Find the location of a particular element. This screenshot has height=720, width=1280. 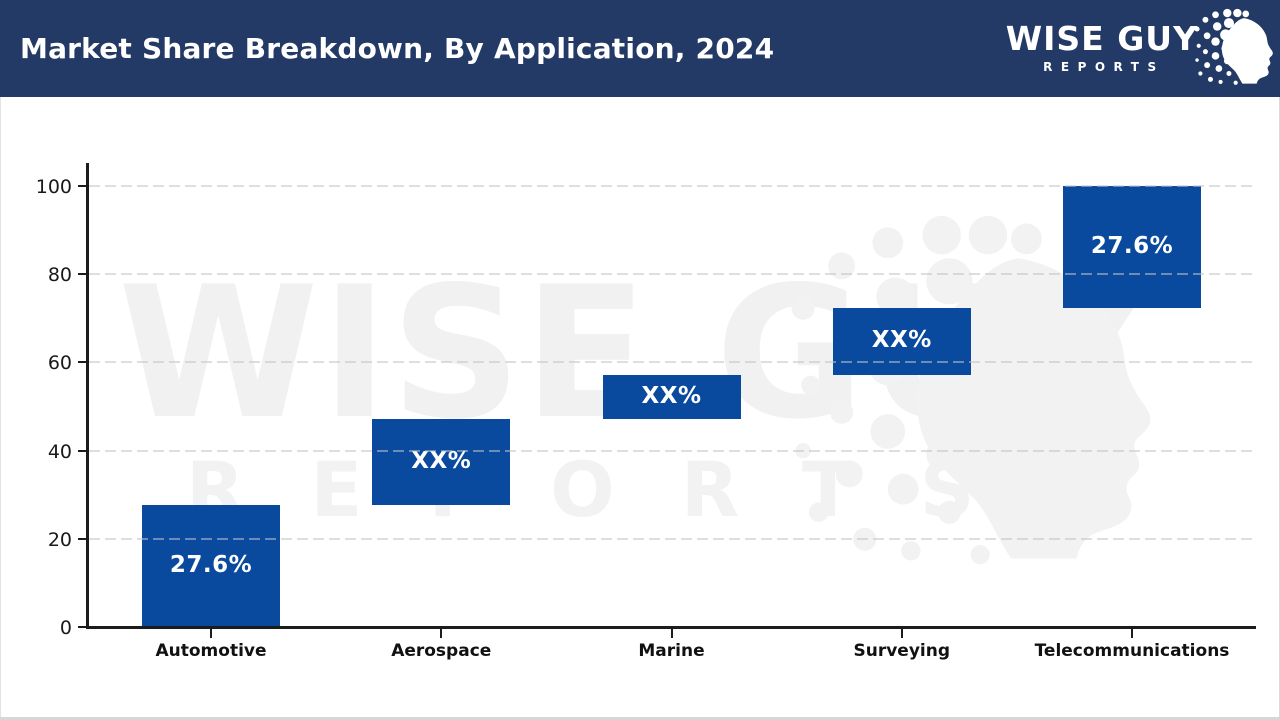

brand-subtitle: REPORTS is located at coordinates (1104, 67).